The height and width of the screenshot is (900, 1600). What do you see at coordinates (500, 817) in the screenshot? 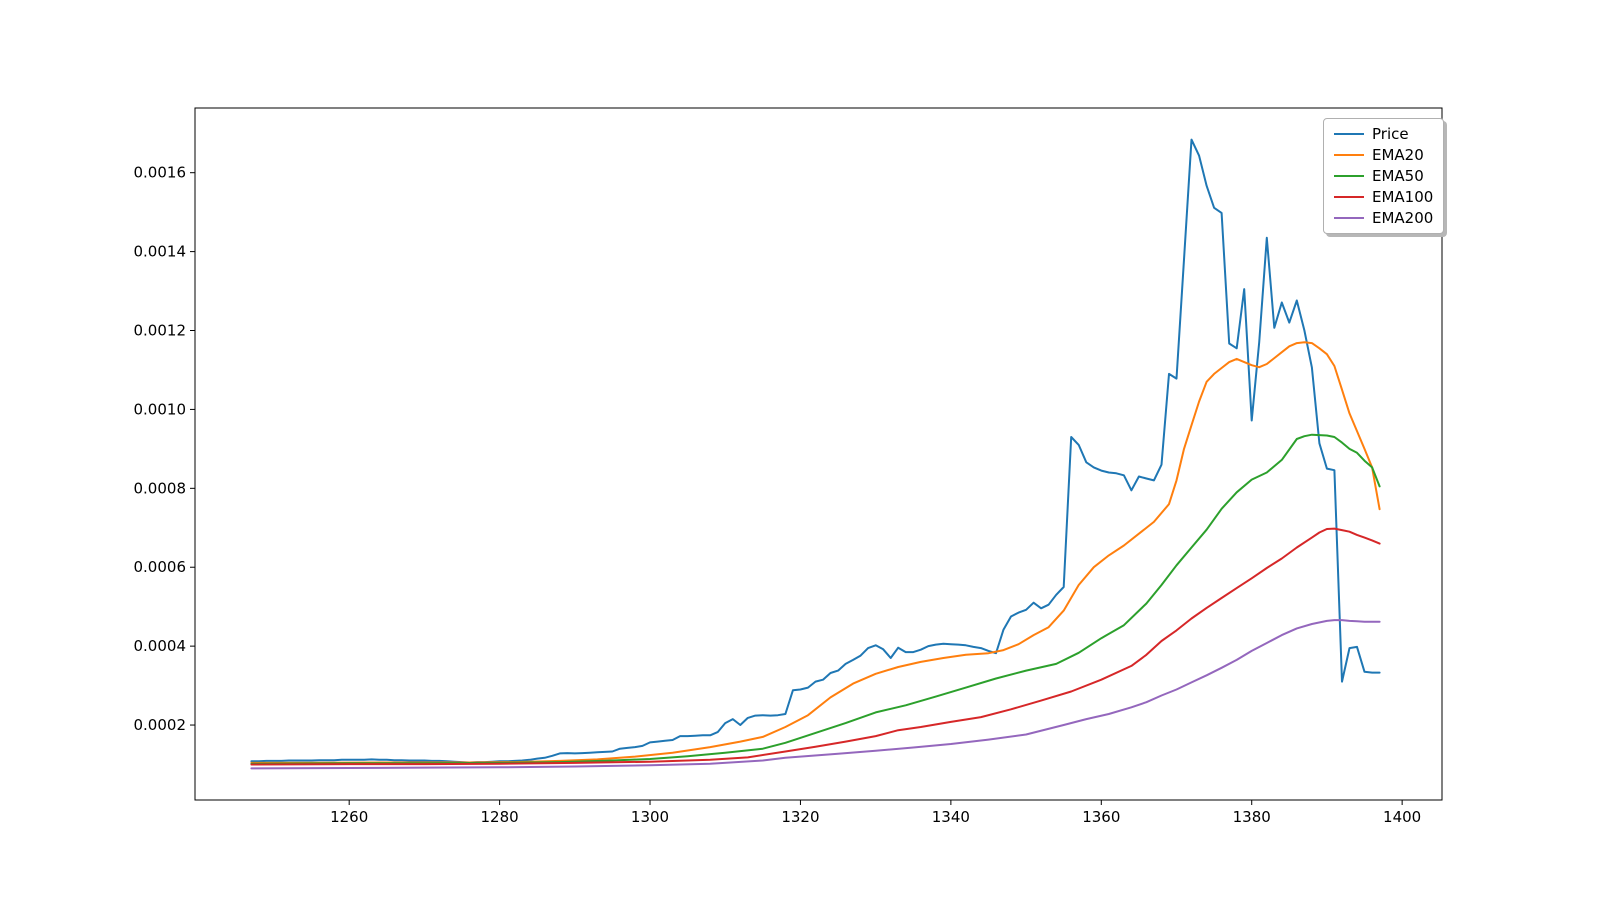
I see `x-tick-label: 1280` at bounding box center [500, 817].